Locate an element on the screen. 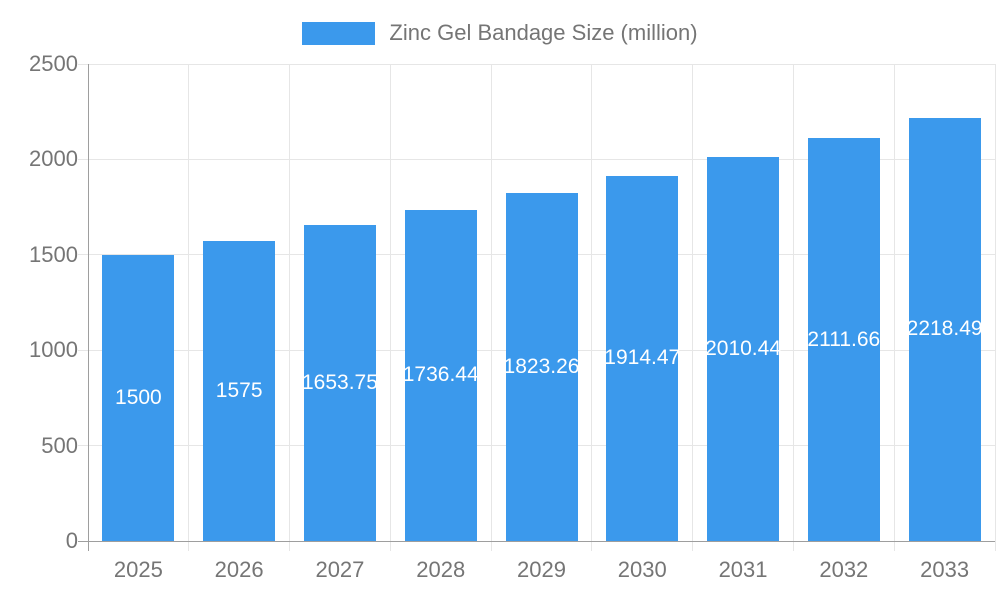 The image size is (1000, 600). bar-value-label: 2010.44 is located at coordinates (743, 349).